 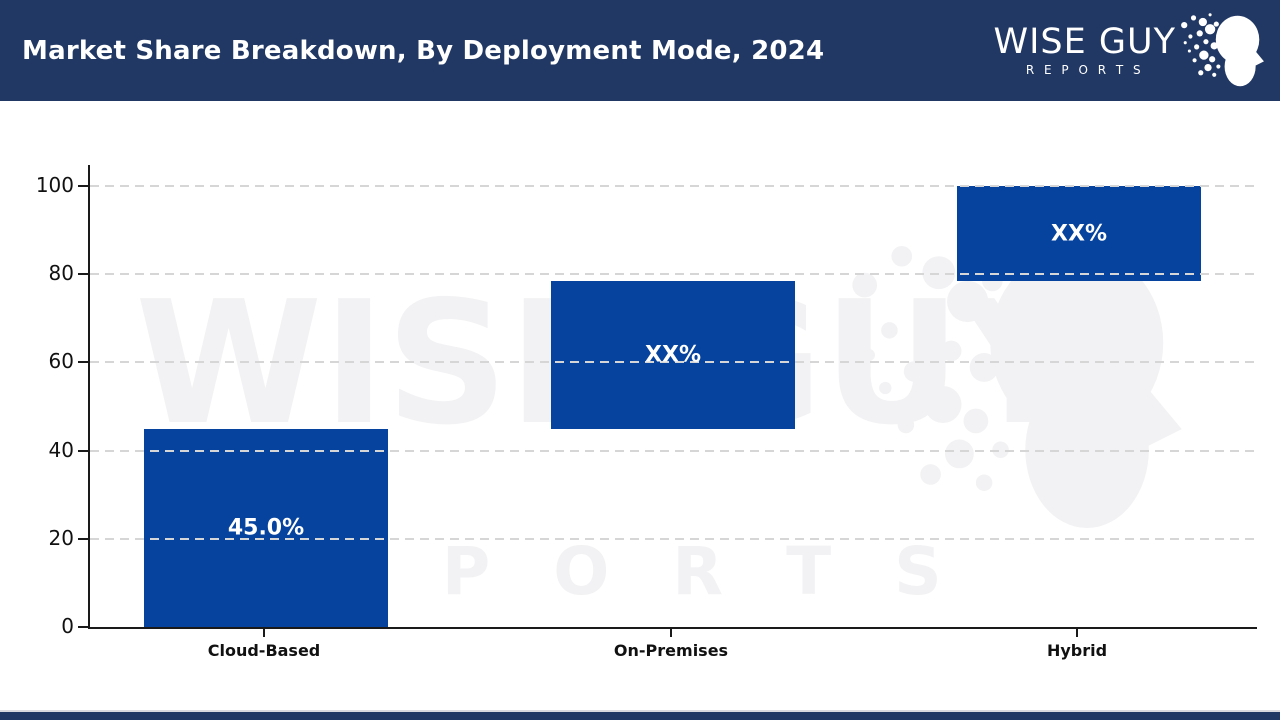 I want to click on brand-logo: WISE GUY R E P O R T S, so click(x=1129, y=51).